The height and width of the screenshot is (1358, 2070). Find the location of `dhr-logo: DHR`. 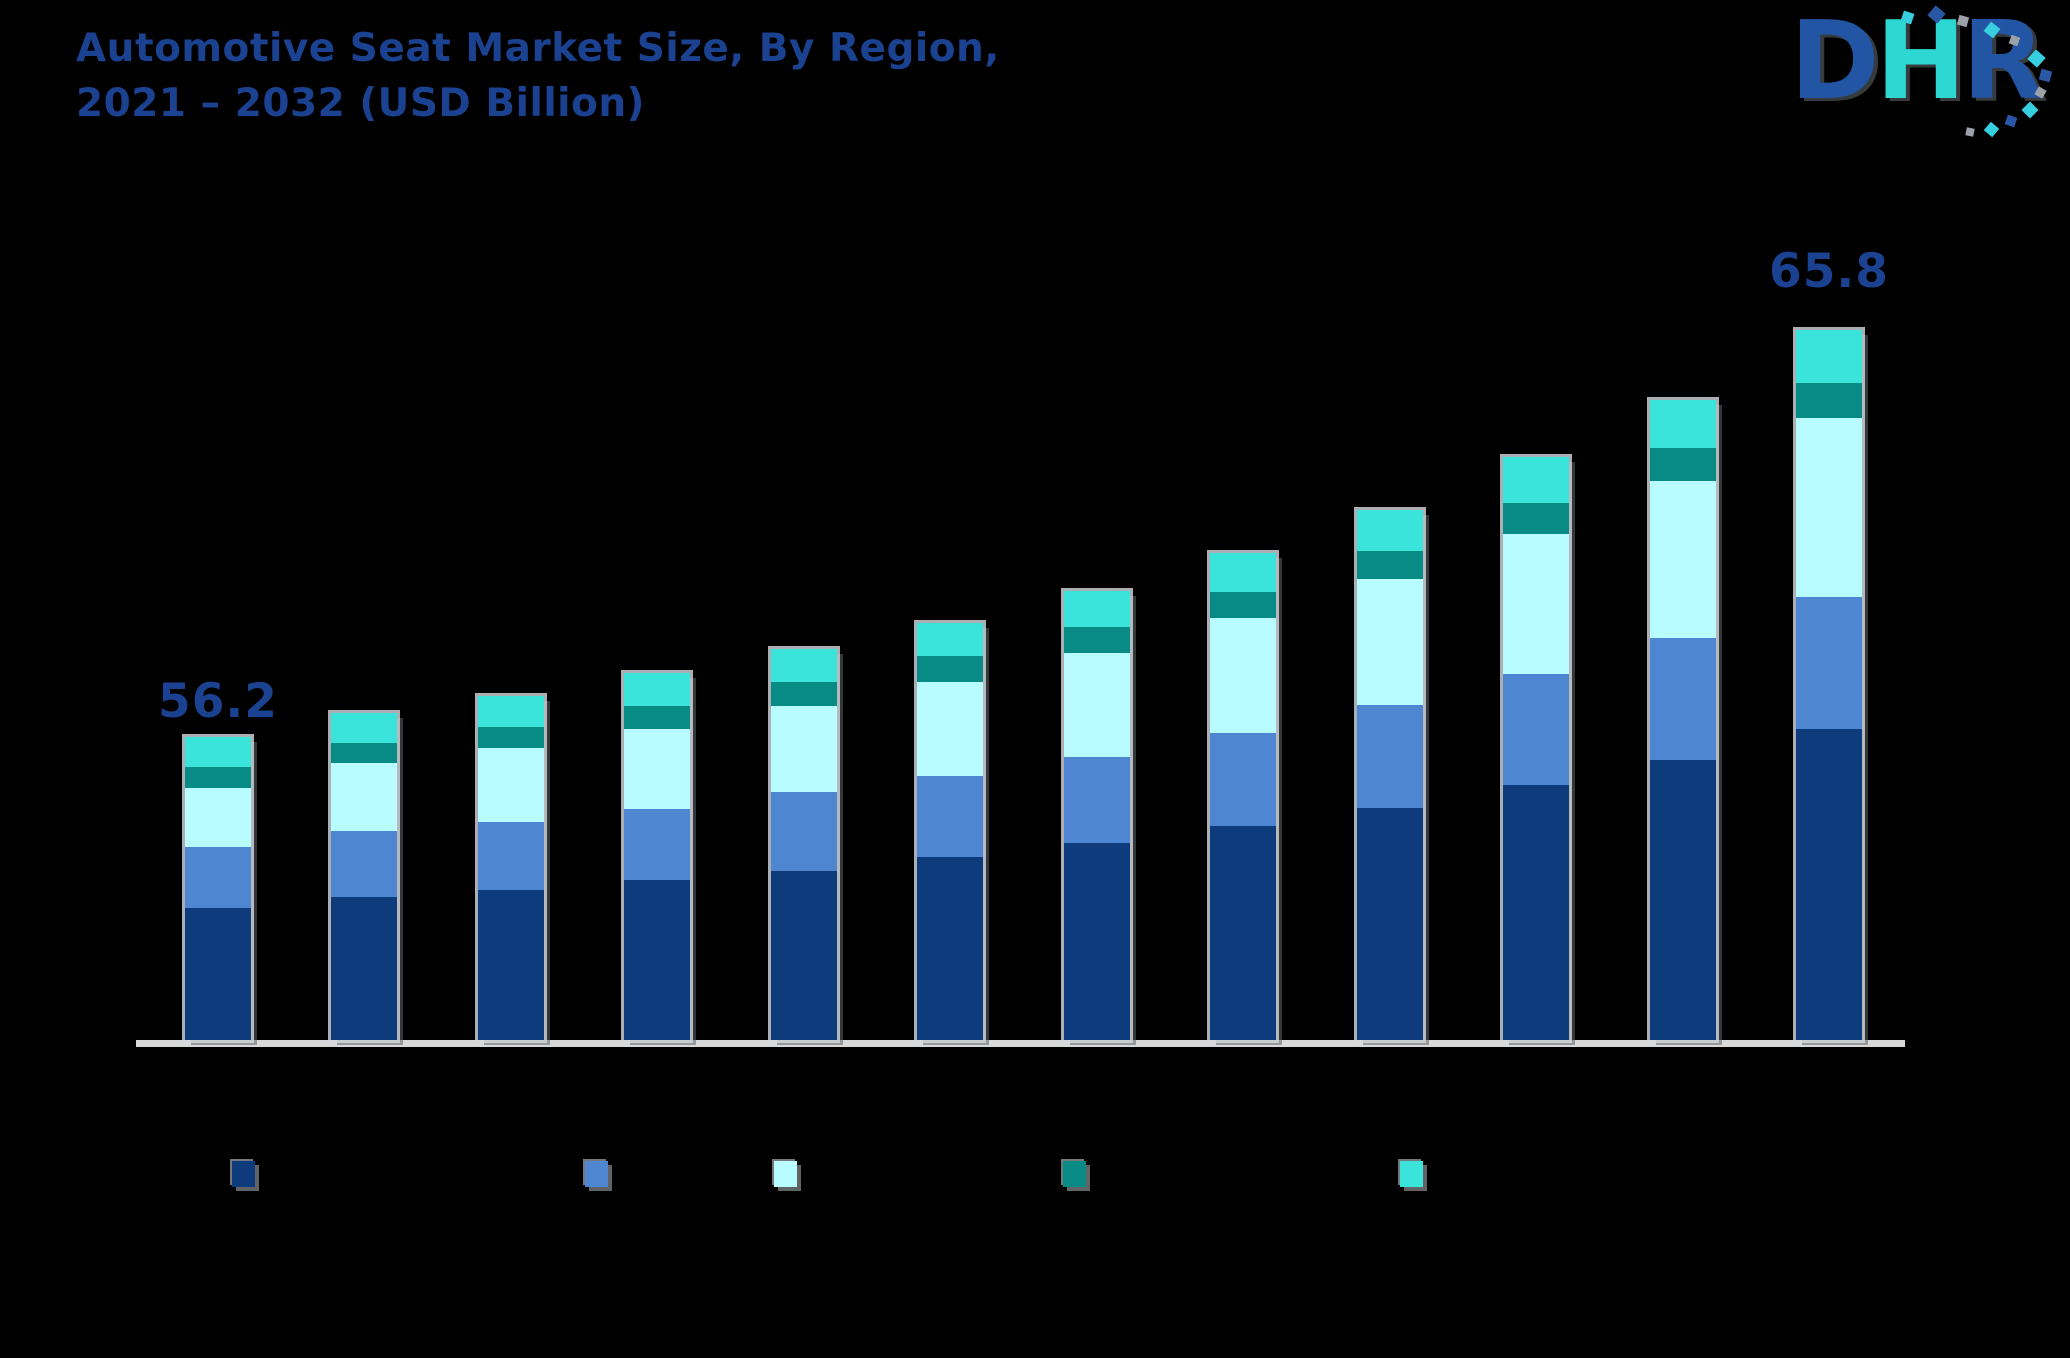

dhr-logo: DHR is located at coordinates (1925, 71).